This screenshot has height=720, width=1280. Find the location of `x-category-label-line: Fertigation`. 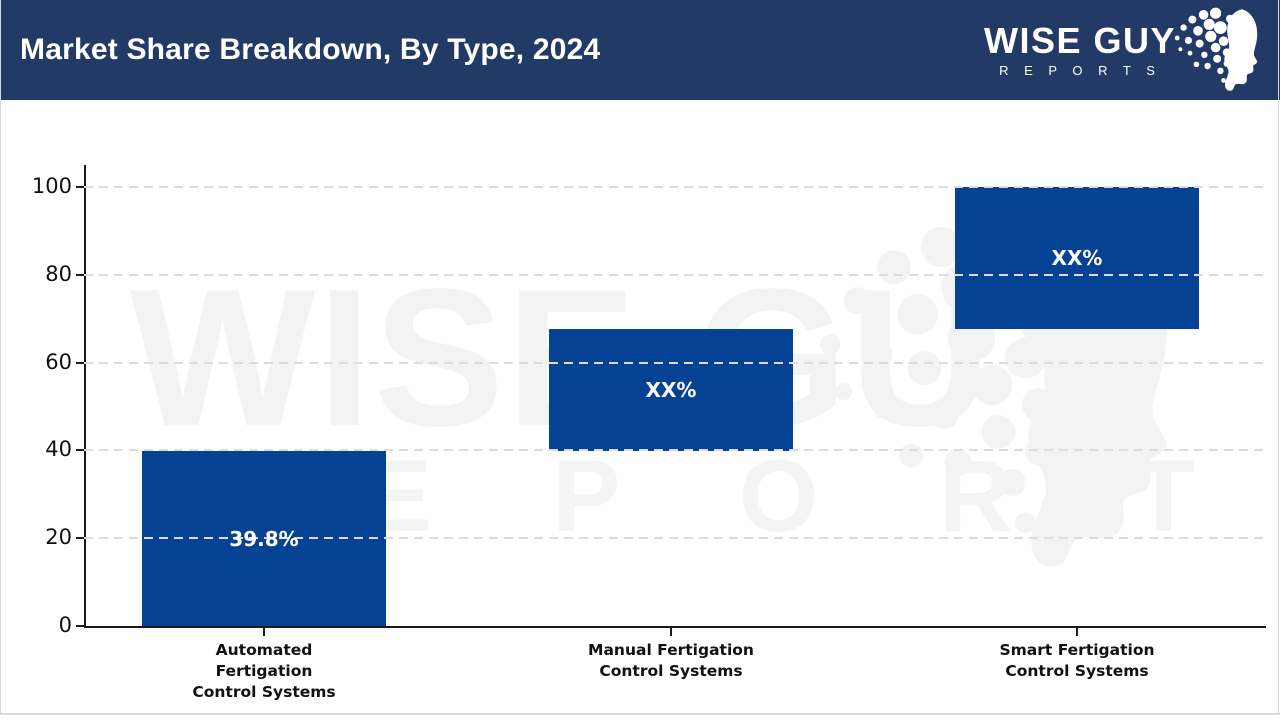

x-category-label-line: Fertigation is located at coordinates (264, 671).